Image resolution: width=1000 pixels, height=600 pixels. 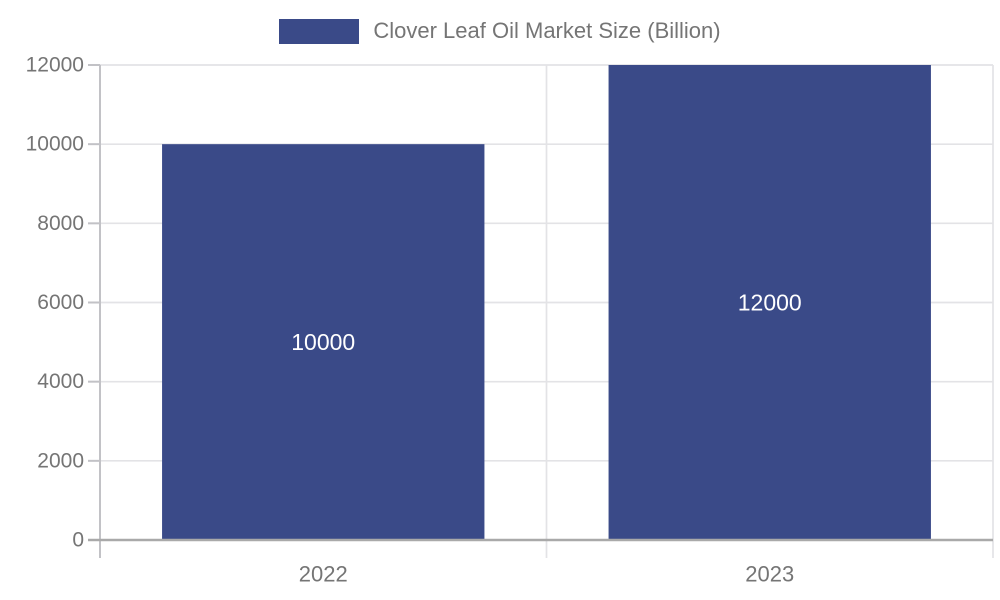 I want to click on y-tick-label: 10000, so click(x=55, y=144).